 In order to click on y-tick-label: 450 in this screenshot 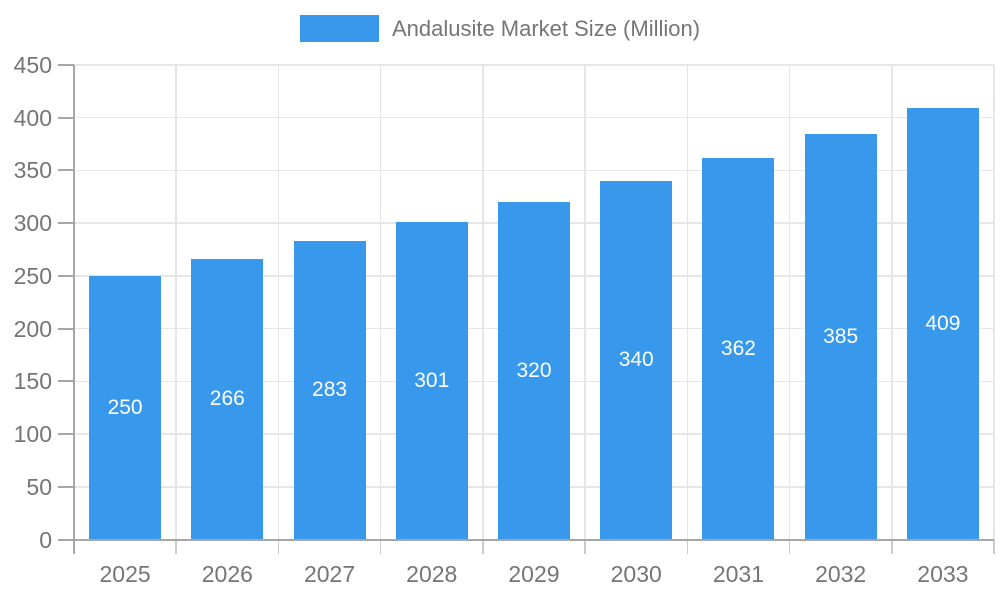, I will do `click(32, 65)`.